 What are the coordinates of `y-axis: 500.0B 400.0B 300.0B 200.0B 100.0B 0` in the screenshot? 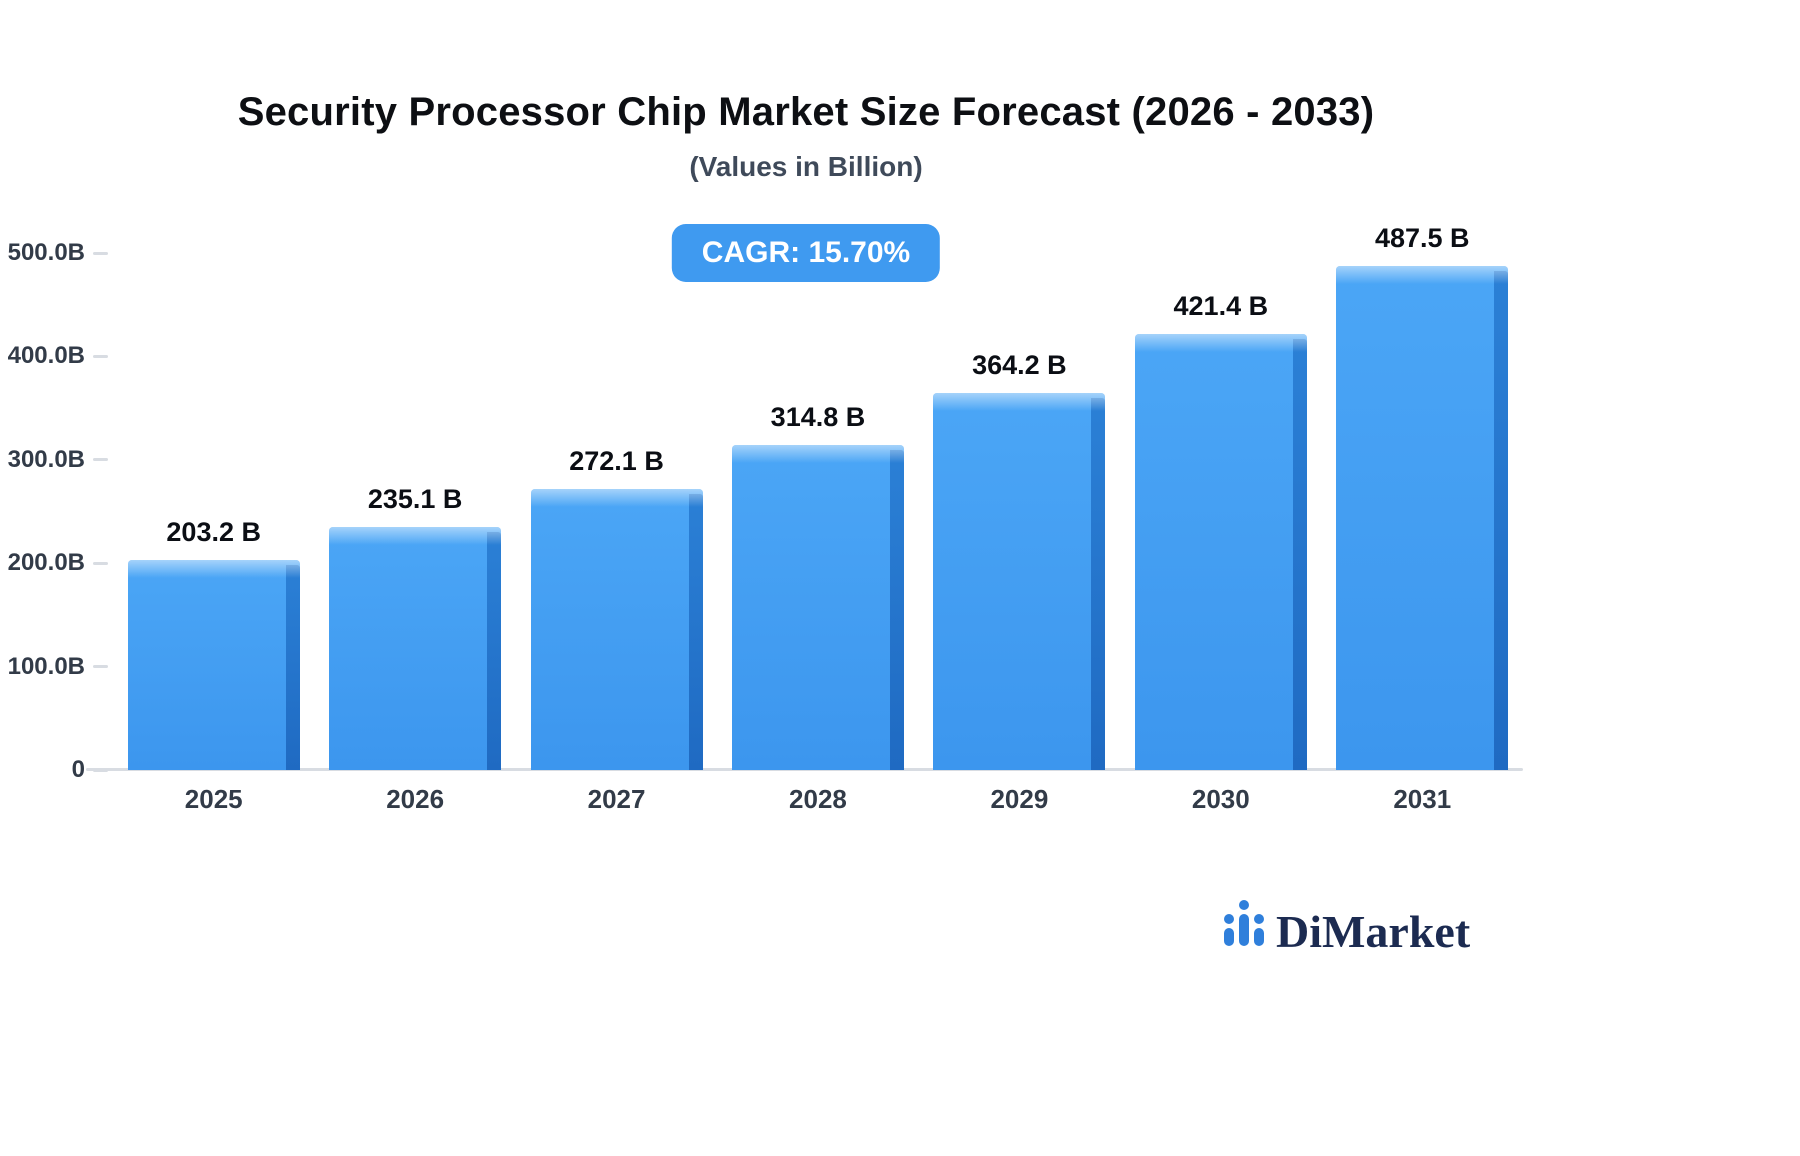 It's located at (54, 511).